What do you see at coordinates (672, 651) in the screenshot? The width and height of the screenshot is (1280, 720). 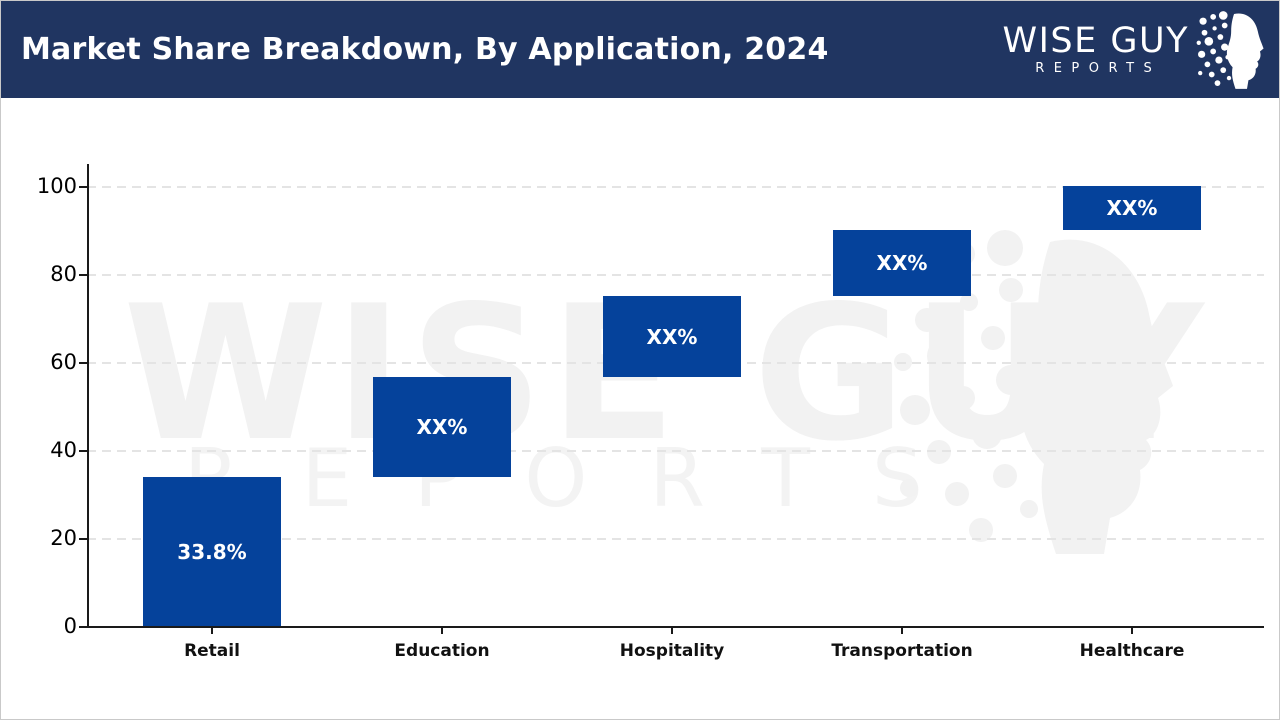 I see `x-category-label: Hospitality` at bounding box center [672, 651].